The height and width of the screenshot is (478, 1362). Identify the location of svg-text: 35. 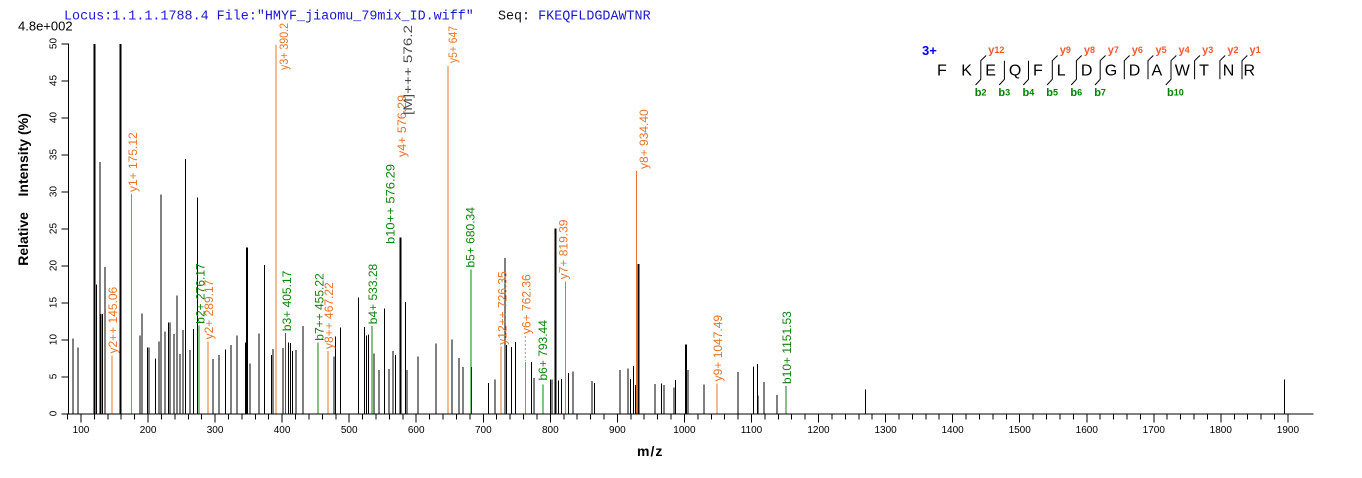
(54, 155).